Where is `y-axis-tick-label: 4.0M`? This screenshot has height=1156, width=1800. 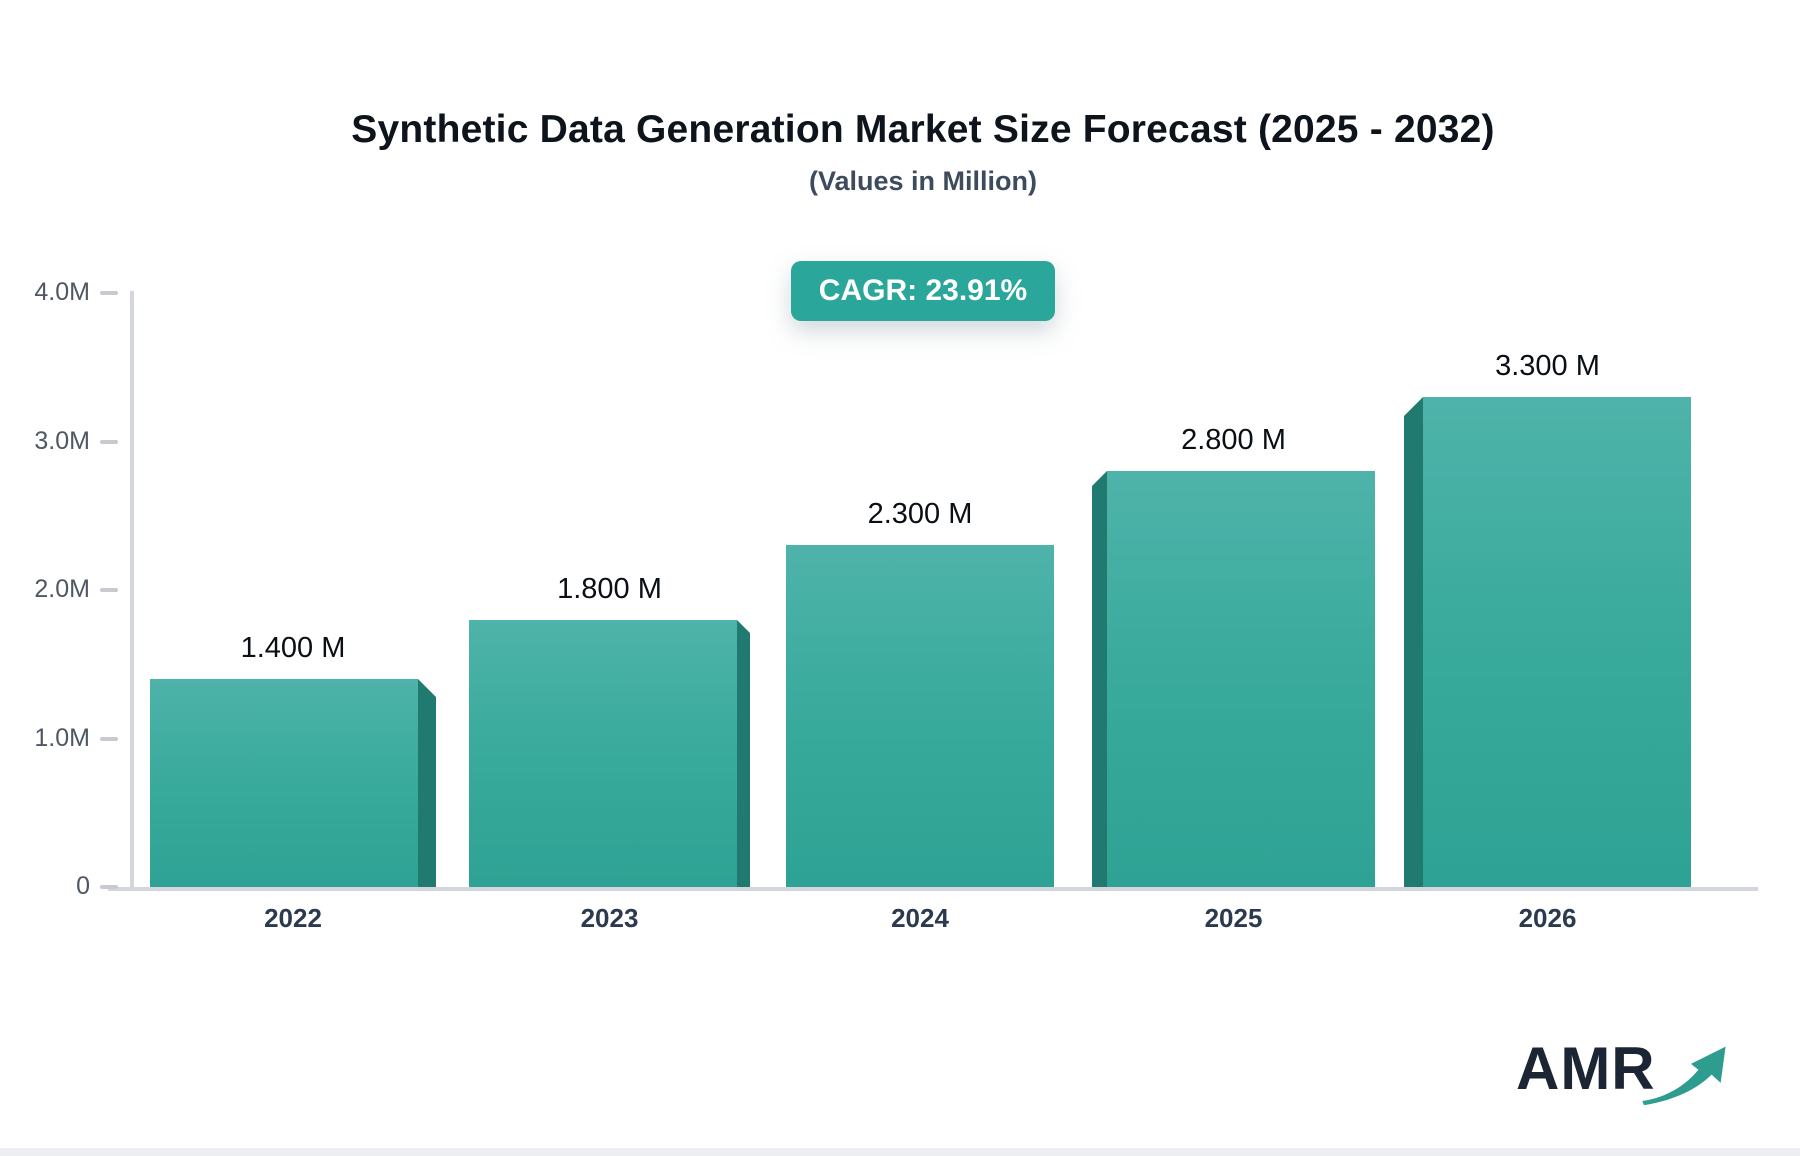 y-axis-tick-label: 4.0M is located at coordinates (62, 292).